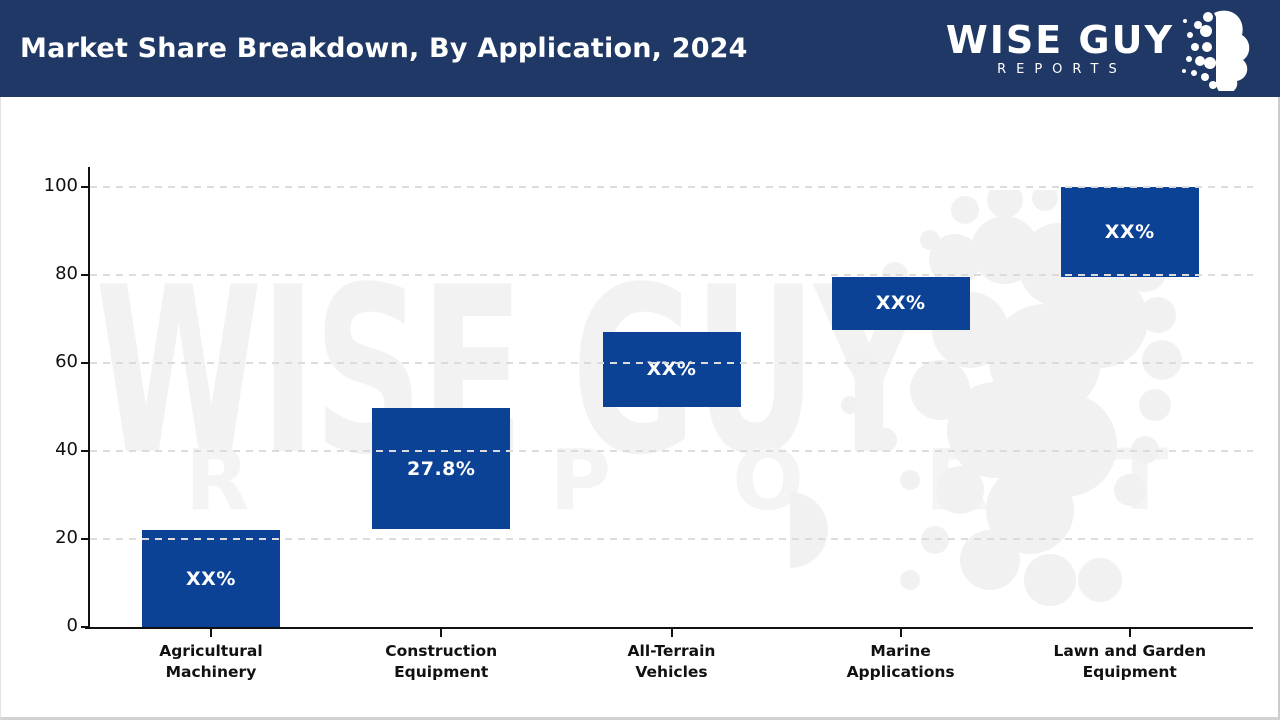  Describe the element at coordinates (1216, 50) in the screenshot. I see `brand-head-icon` at that location.